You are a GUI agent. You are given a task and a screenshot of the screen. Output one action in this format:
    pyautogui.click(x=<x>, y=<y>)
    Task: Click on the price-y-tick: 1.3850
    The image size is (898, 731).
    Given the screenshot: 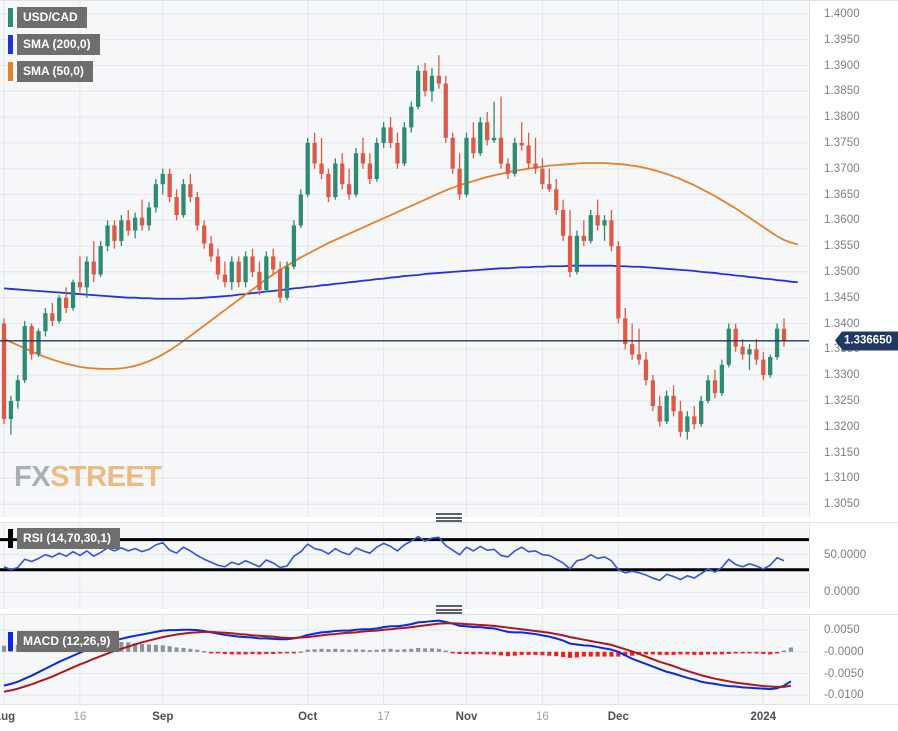 What is the action you would take?
    pyautogui.click(x=842, y=91)
    